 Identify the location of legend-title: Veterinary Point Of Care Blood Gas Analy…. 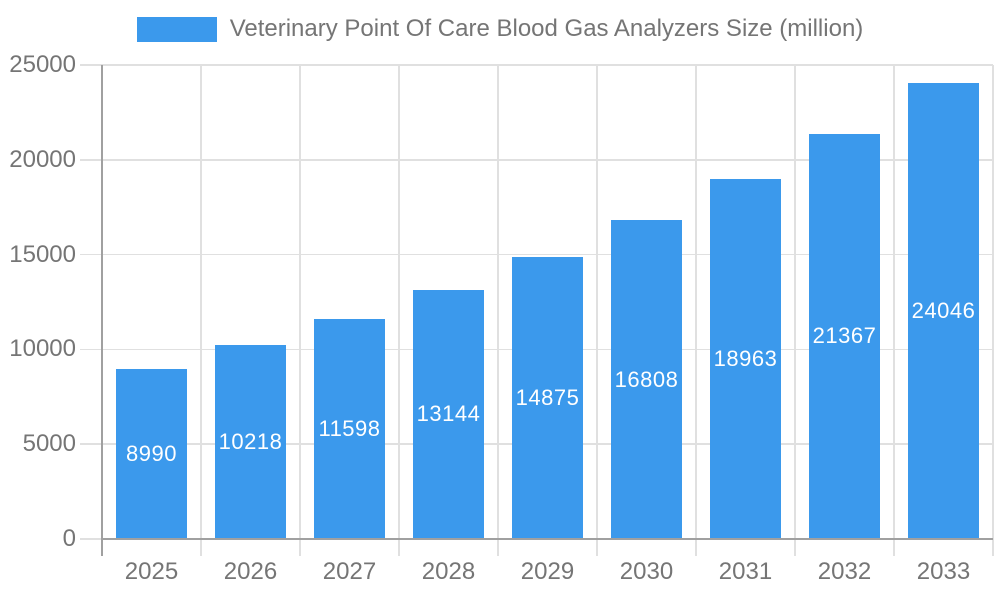
(546, 28).